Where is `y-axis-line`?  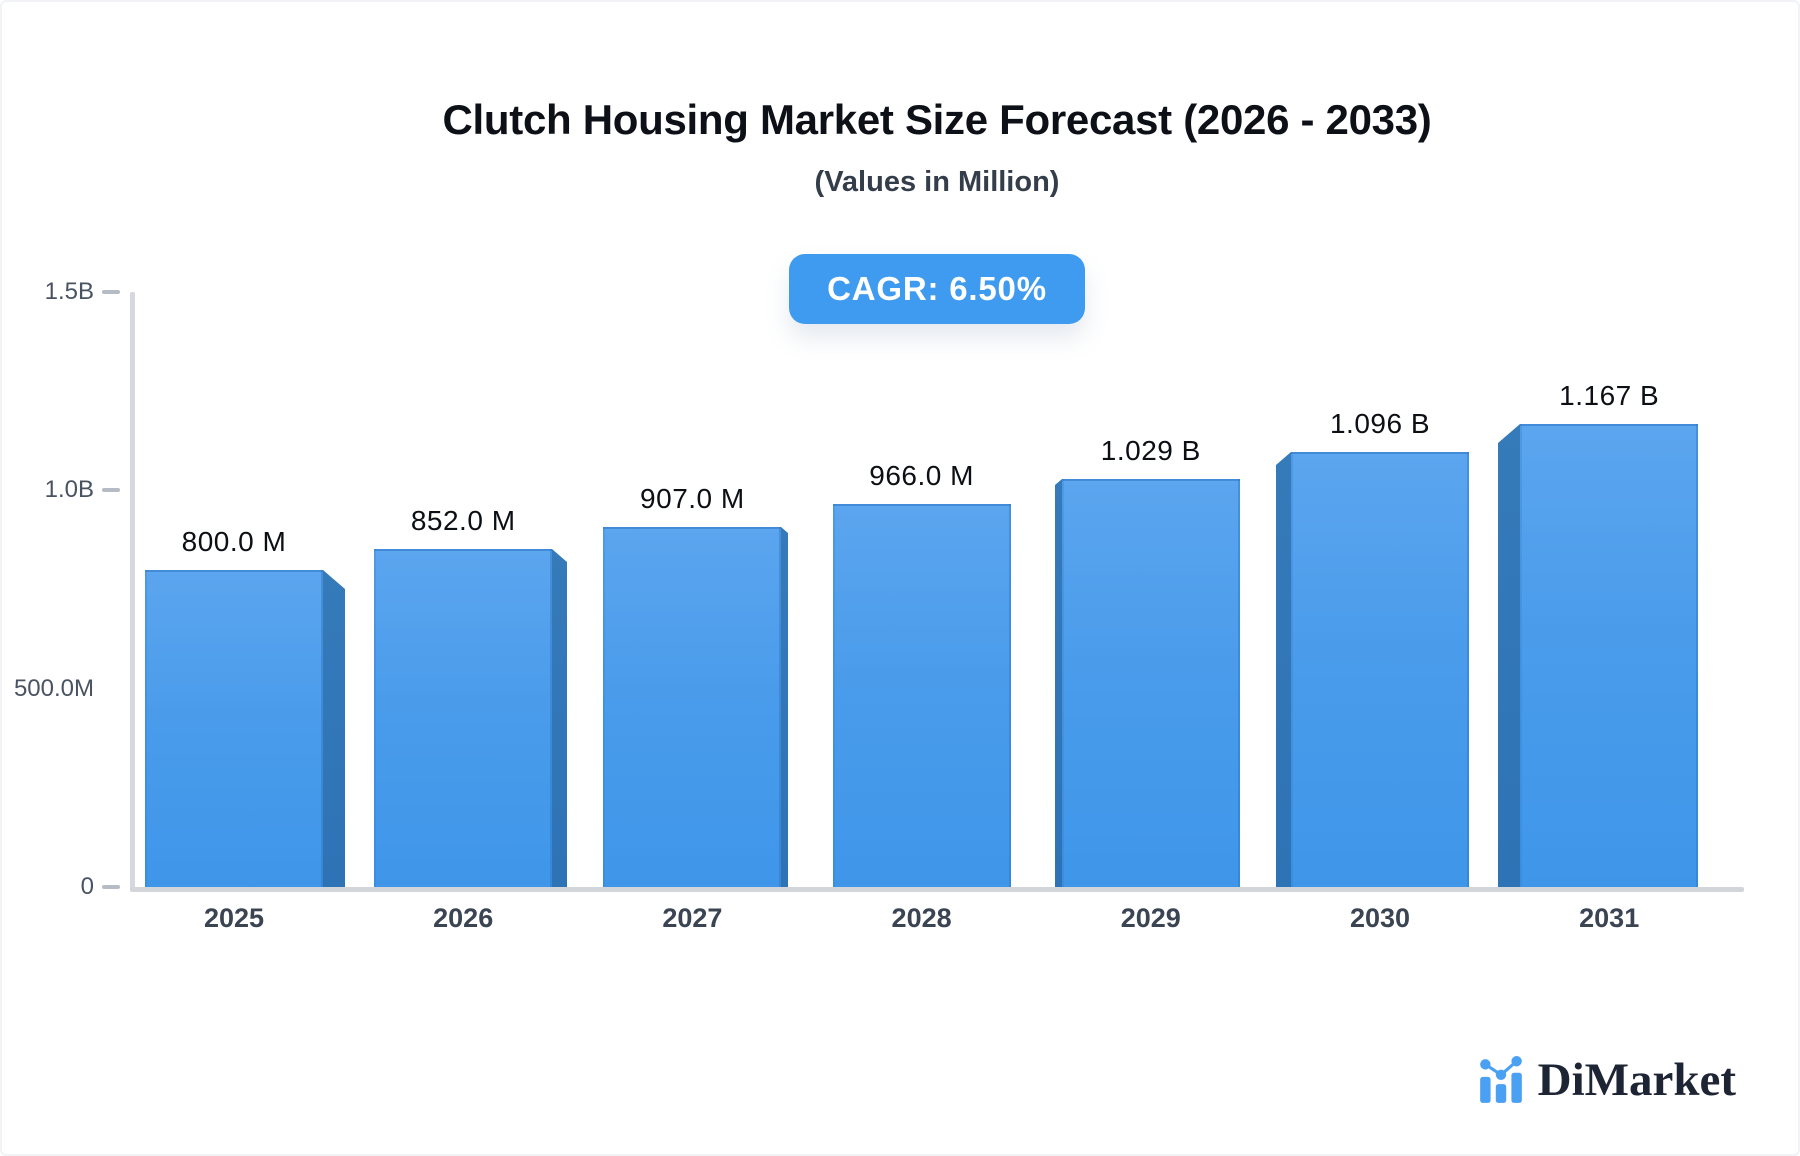 y-axis-line is located at coordinates (132, 591).